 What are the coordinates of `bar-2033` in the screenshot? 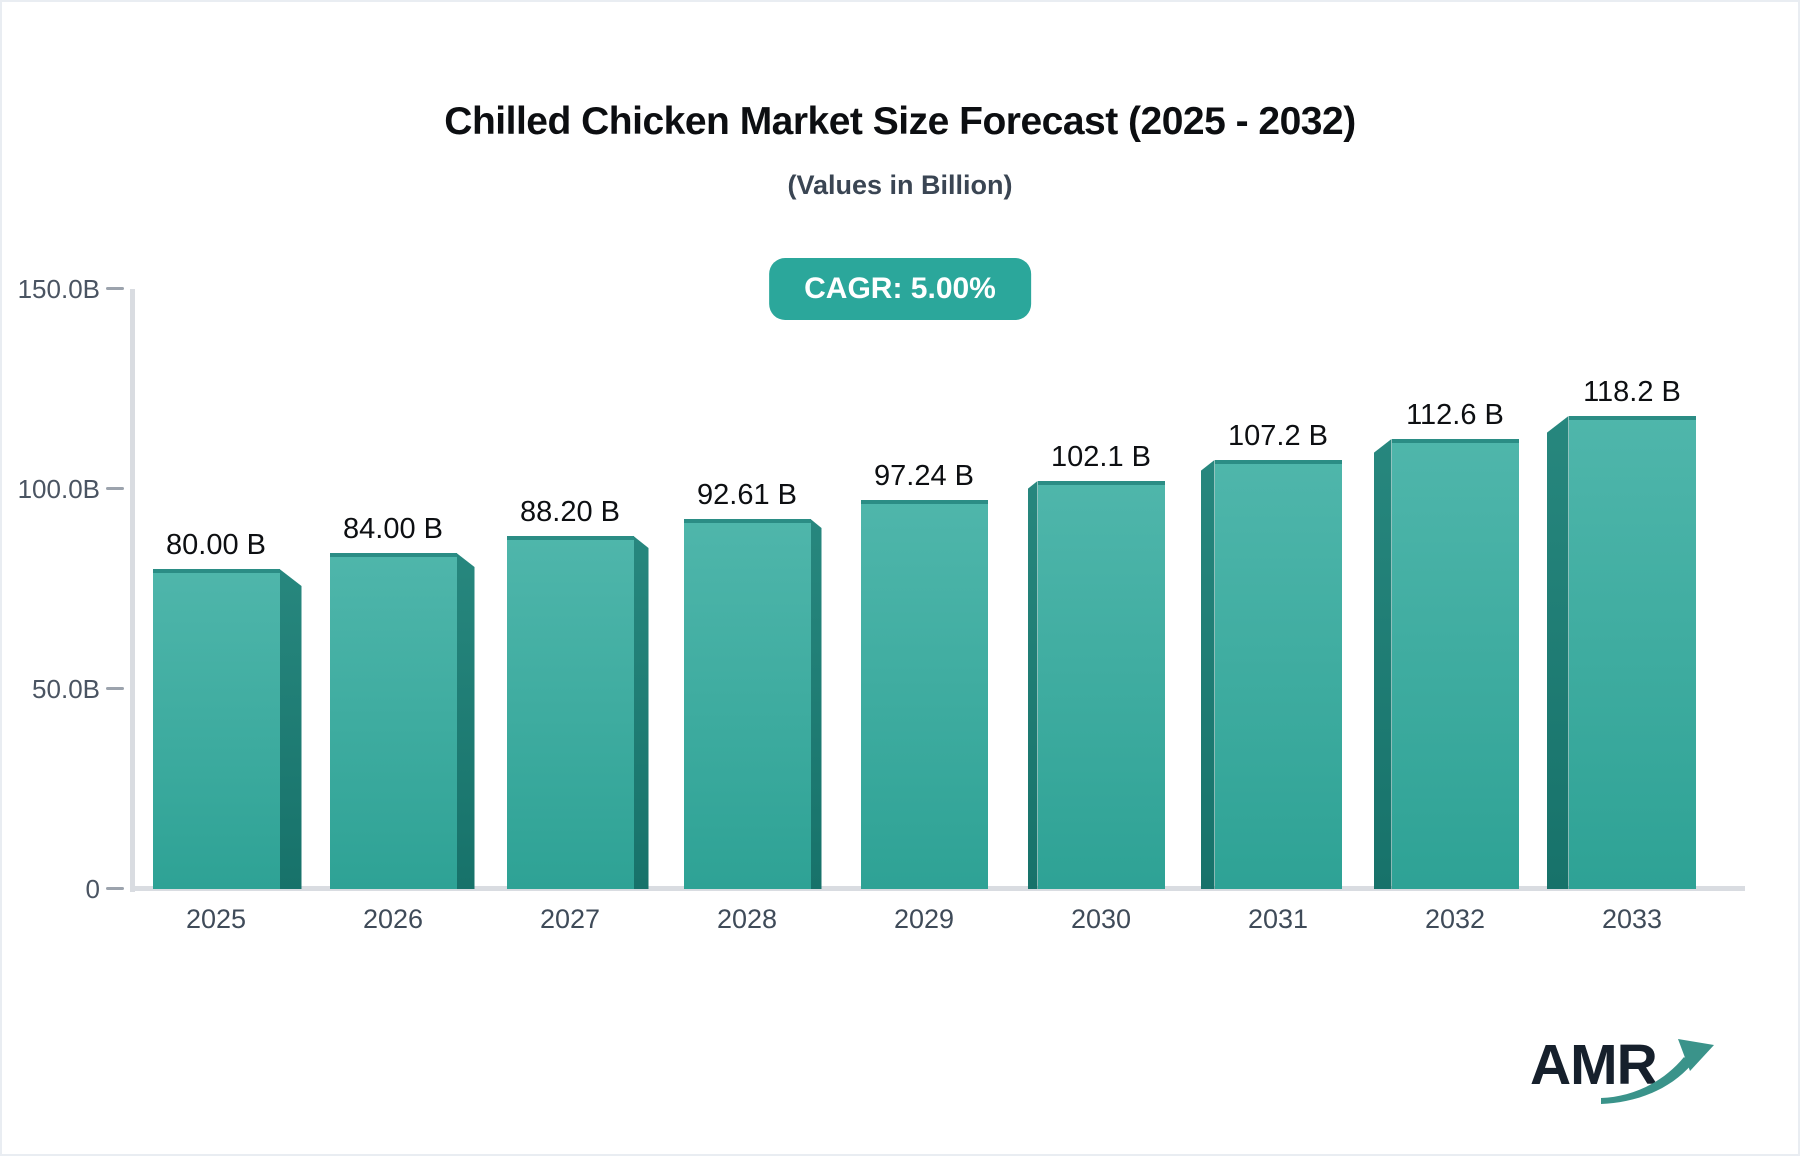 It's located at (1621, 652).